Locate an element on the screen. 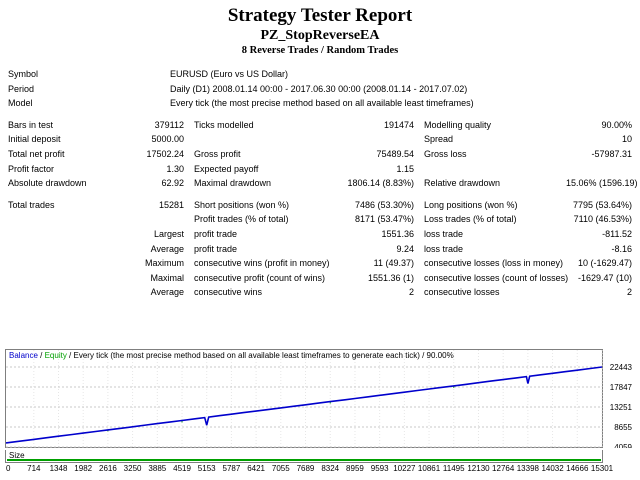 The image size is (640, 480). x-axis-label: 3250 is located at coordinates (132, 468).